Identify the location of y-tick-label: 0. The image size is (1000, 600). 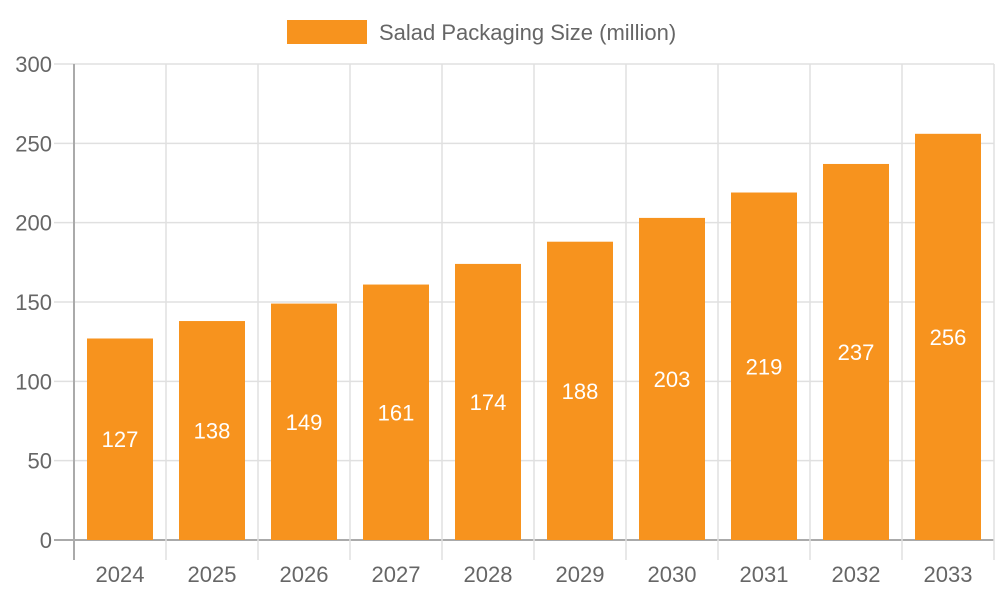
(46, 540).